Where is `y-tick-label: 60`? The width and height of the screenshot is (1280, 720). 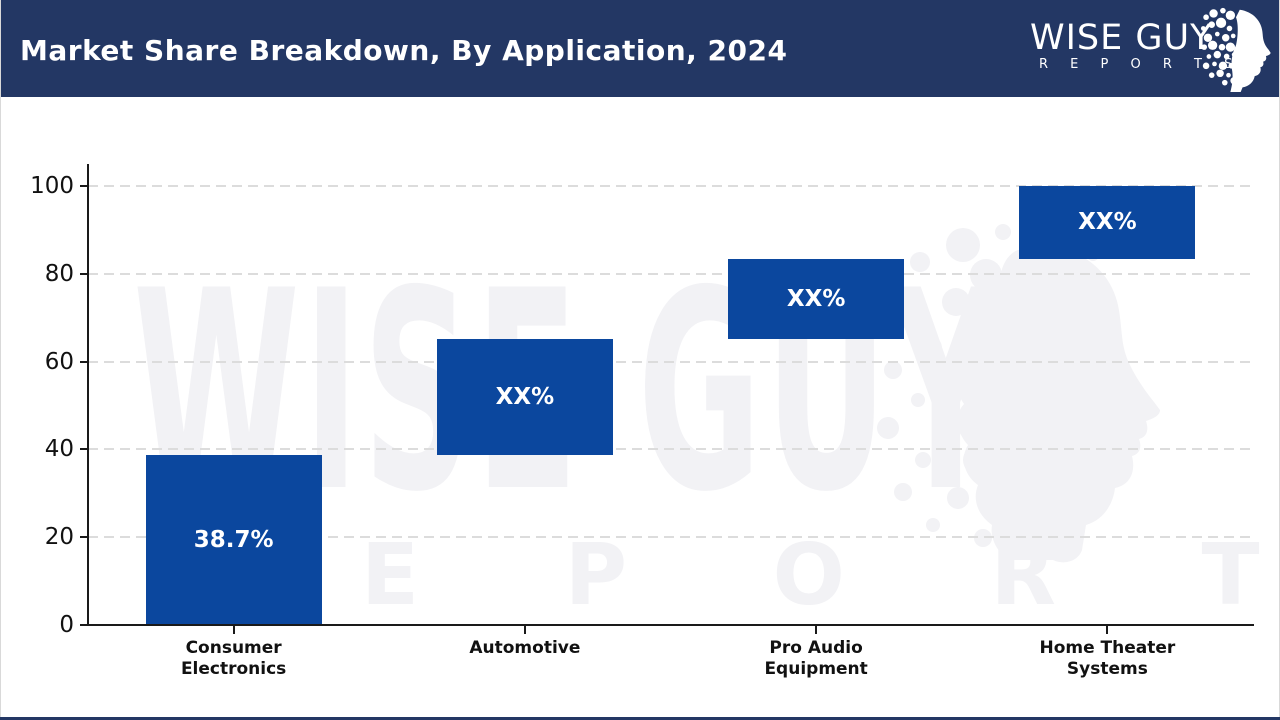 y-tick-label: 60 is located at coordinates (59, 361).